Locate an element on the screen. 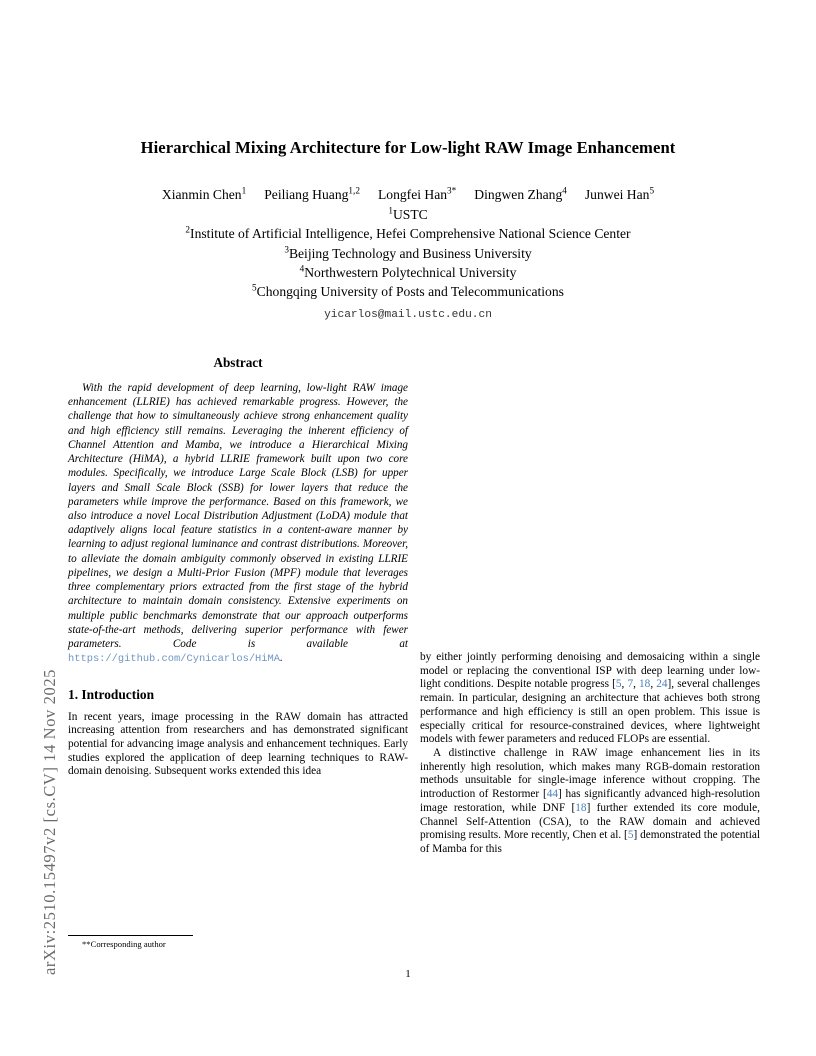  author-affiliation-marker: 1 is located at coordinates (244, 190).